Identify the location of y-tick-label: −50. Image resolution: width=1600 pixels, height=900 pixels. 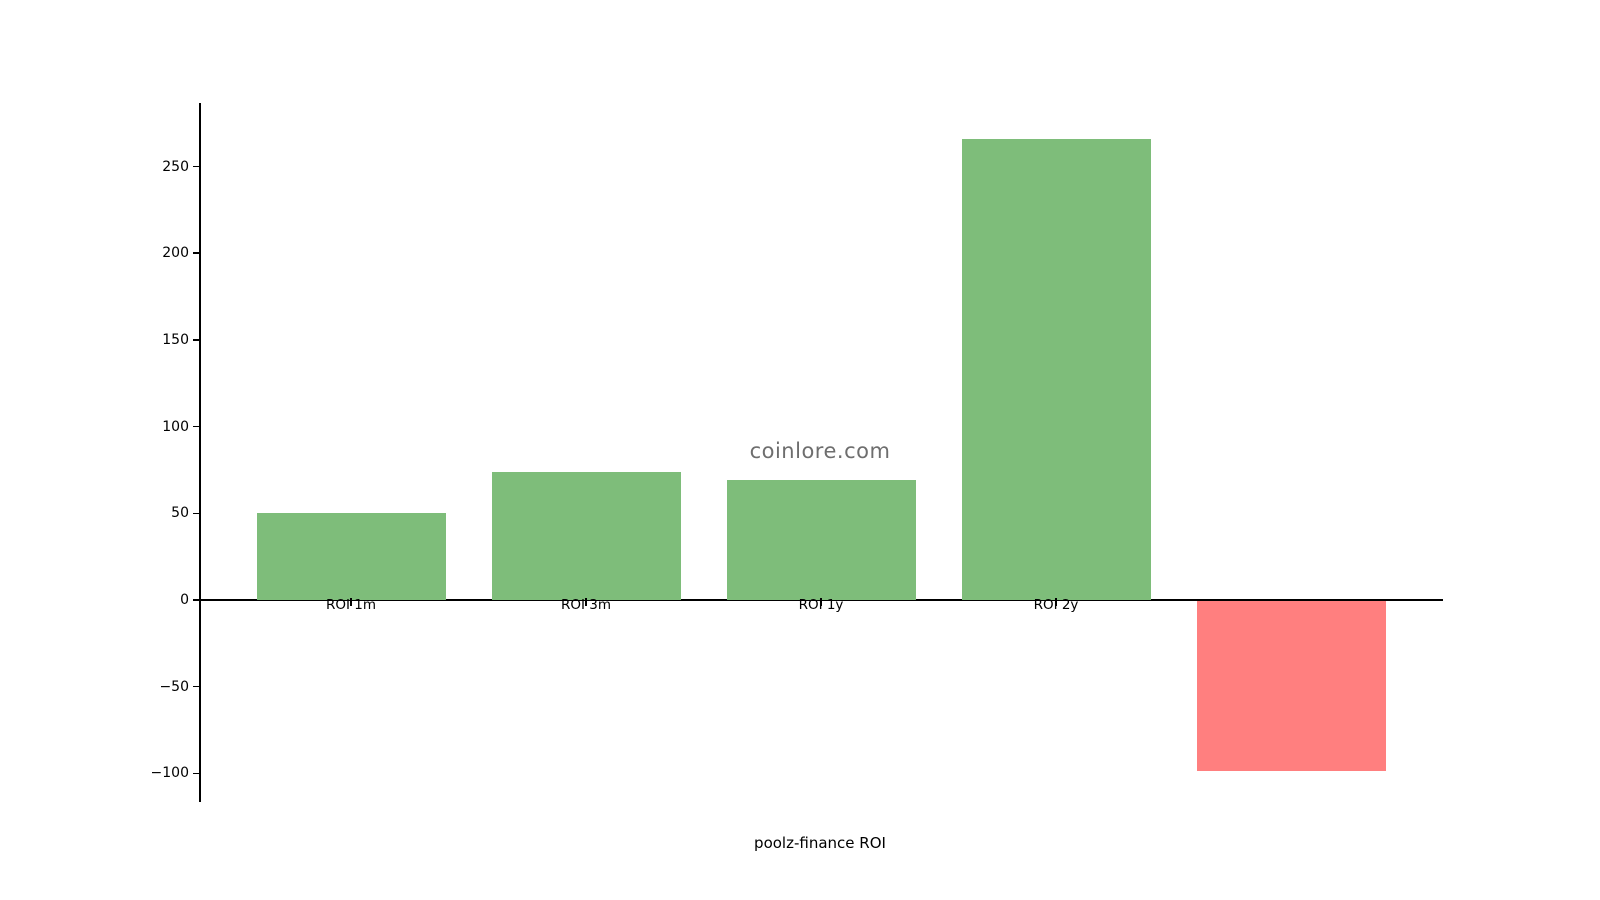
(174, 686).